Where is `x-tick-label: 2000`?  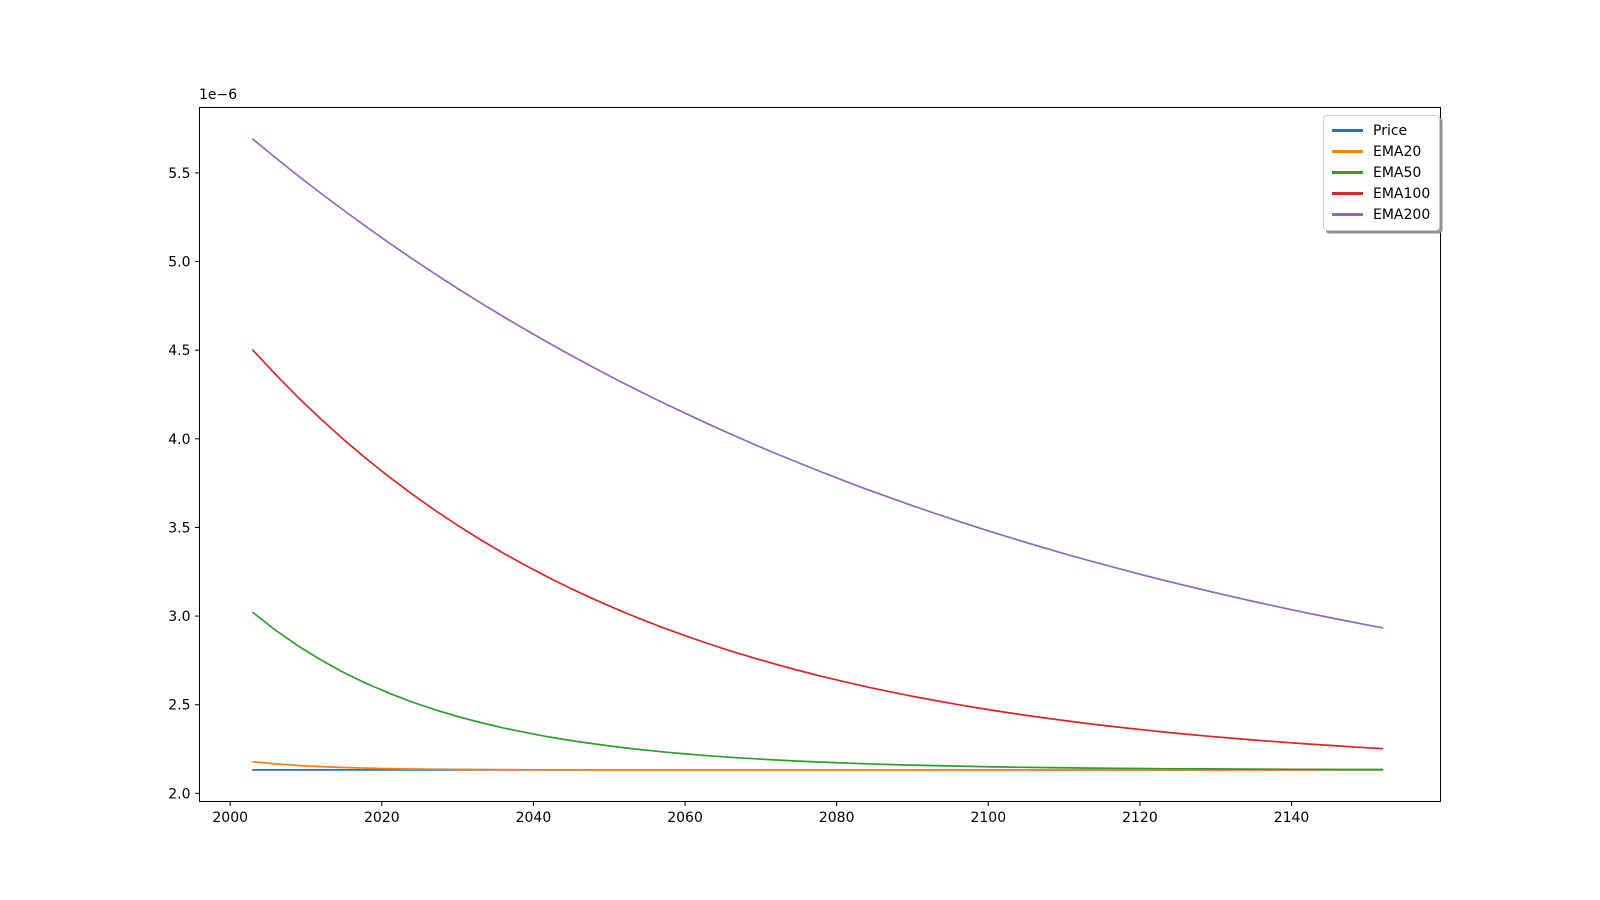 x-tick-label: 2000 is located at coordinates (230, 818).